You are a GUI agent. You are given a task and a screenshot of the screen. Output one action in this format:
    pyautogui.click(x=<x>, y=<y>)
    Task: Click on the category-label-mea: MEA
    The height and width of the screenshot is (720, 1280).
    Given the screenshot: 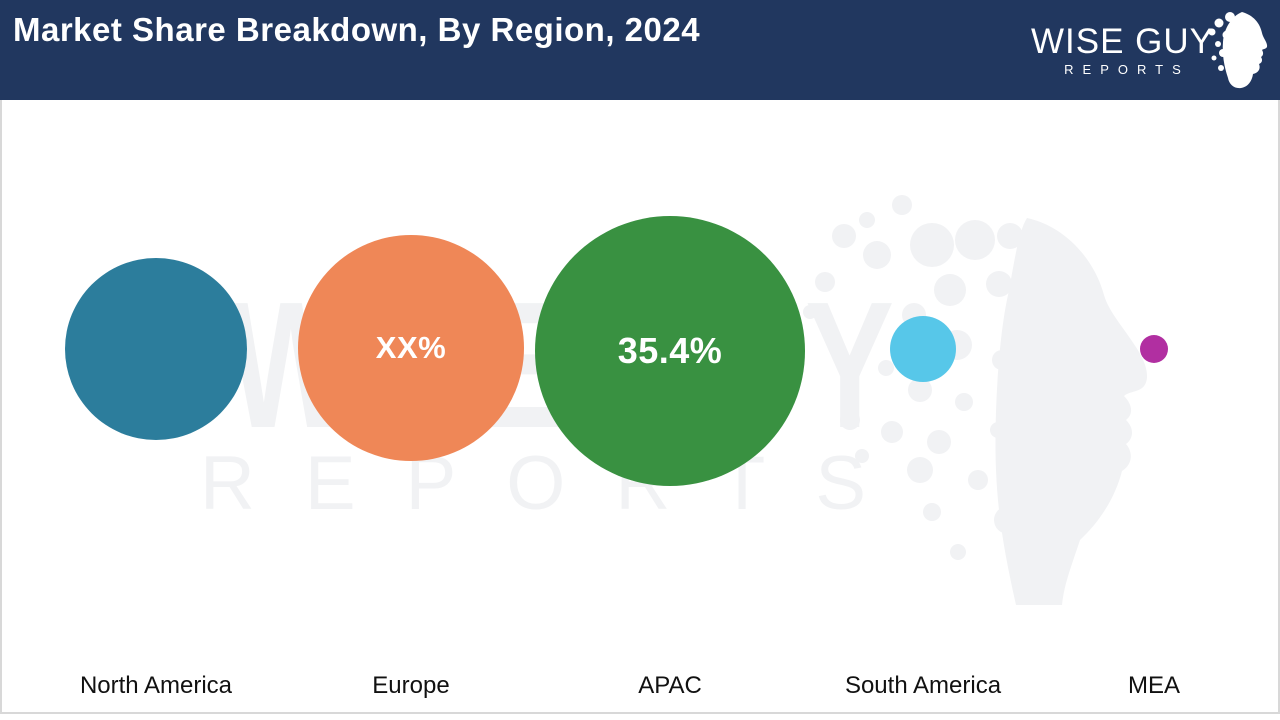 What is the action you would take?
    pyautogui.click(x=1153, y=685)
    